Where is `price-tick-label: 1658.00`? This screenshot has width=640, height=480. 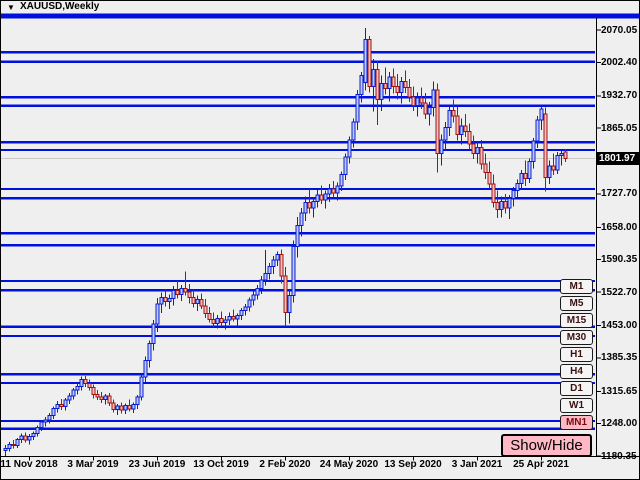
price-tick-label: 1658.00 is located at coordinates (619, 227).